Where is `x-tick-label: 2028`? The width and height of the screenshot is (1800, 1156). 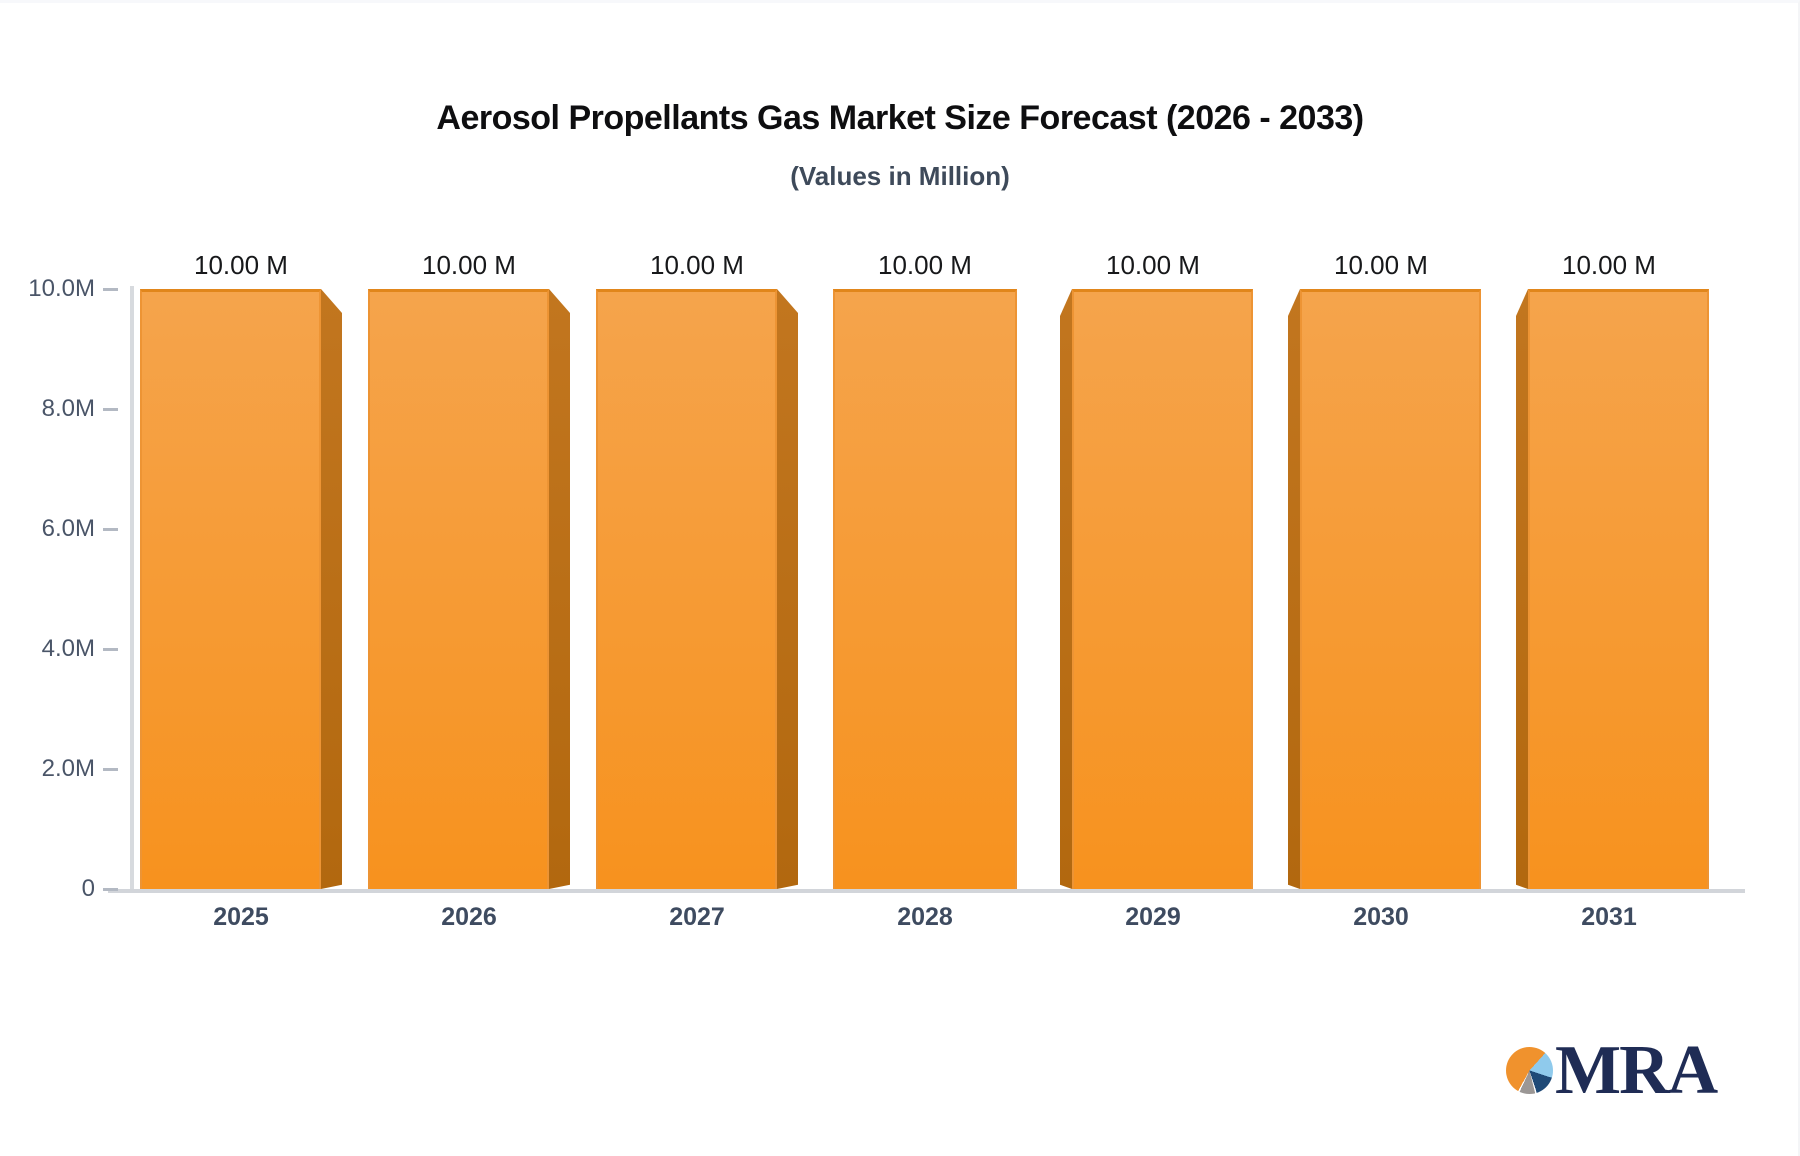
x-tick-label: 2028 is located at coordinates (925, 917).